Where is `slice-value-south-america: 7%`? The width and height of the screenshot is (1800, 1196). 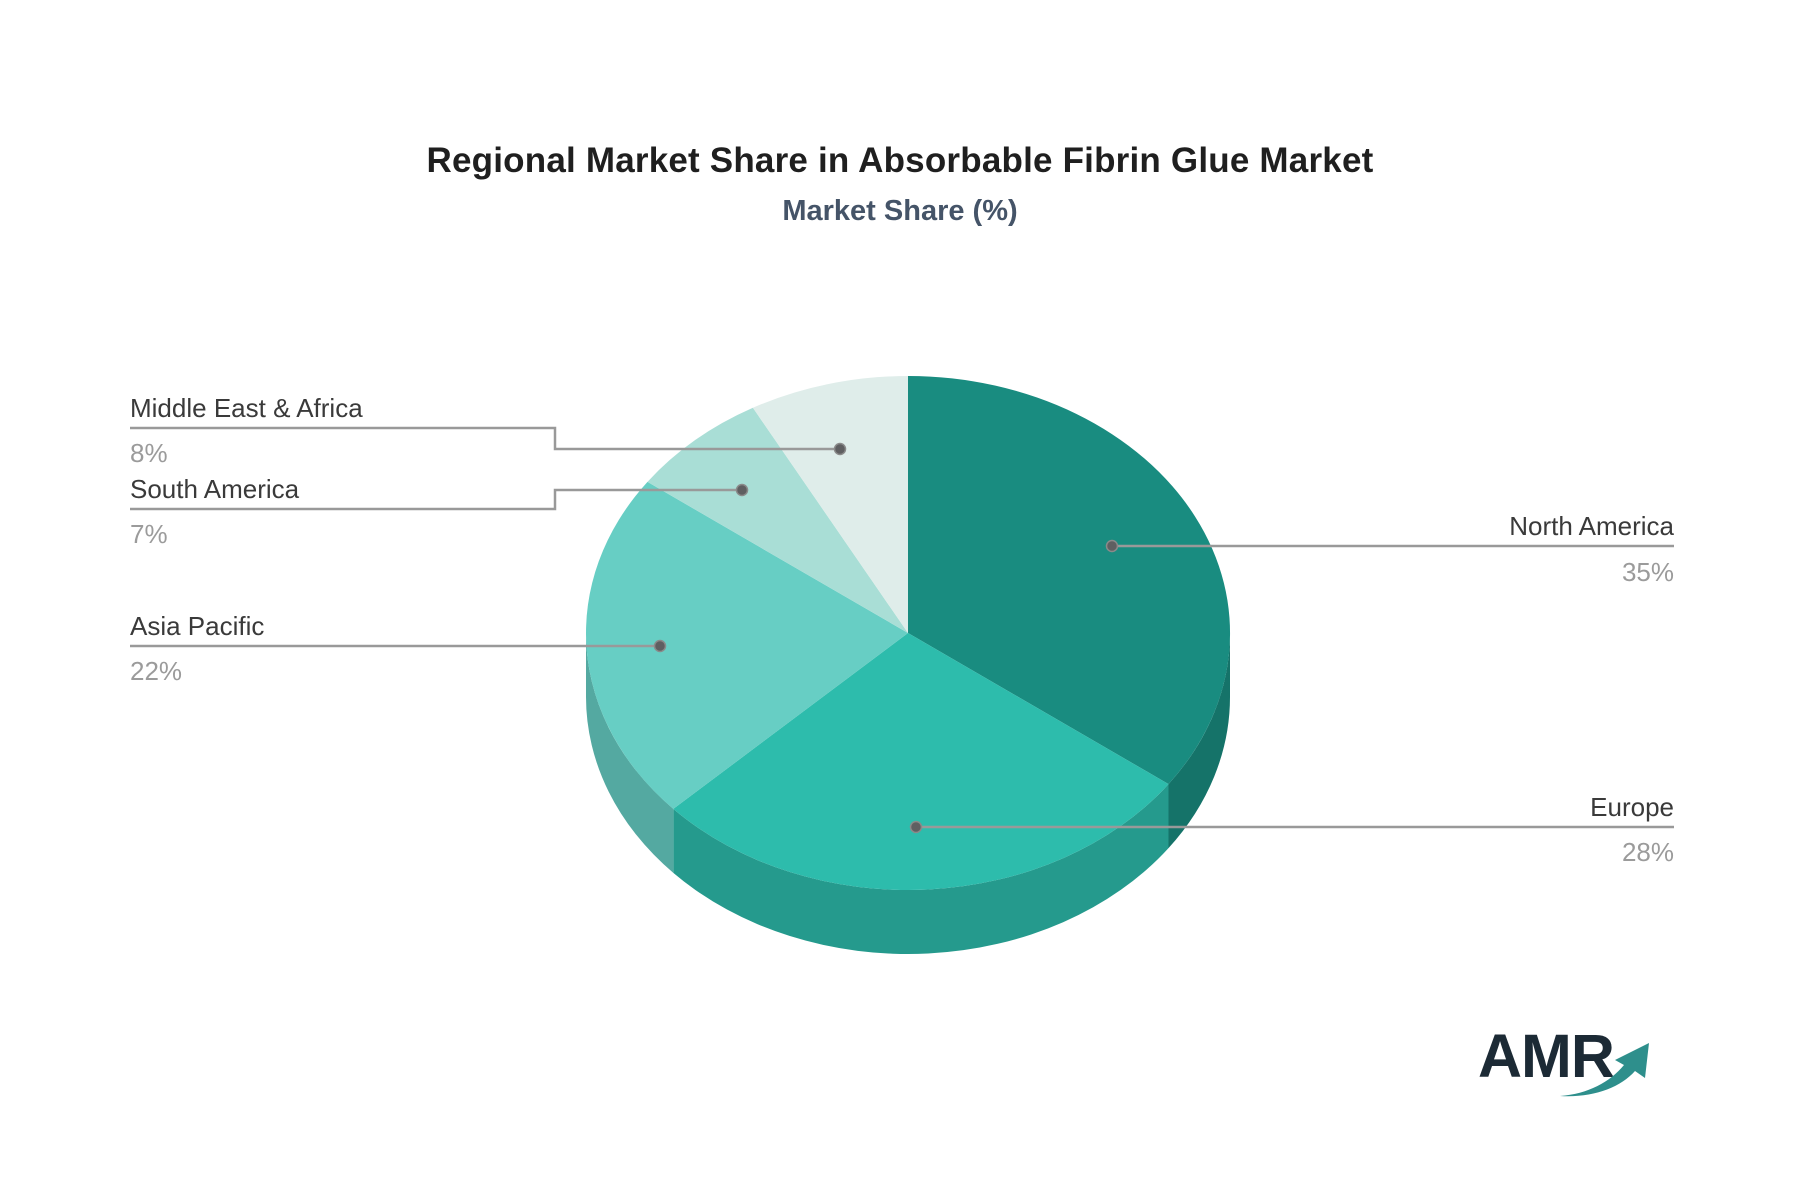
slice-value-south-america: 7% is located at coordinates (149, 534).